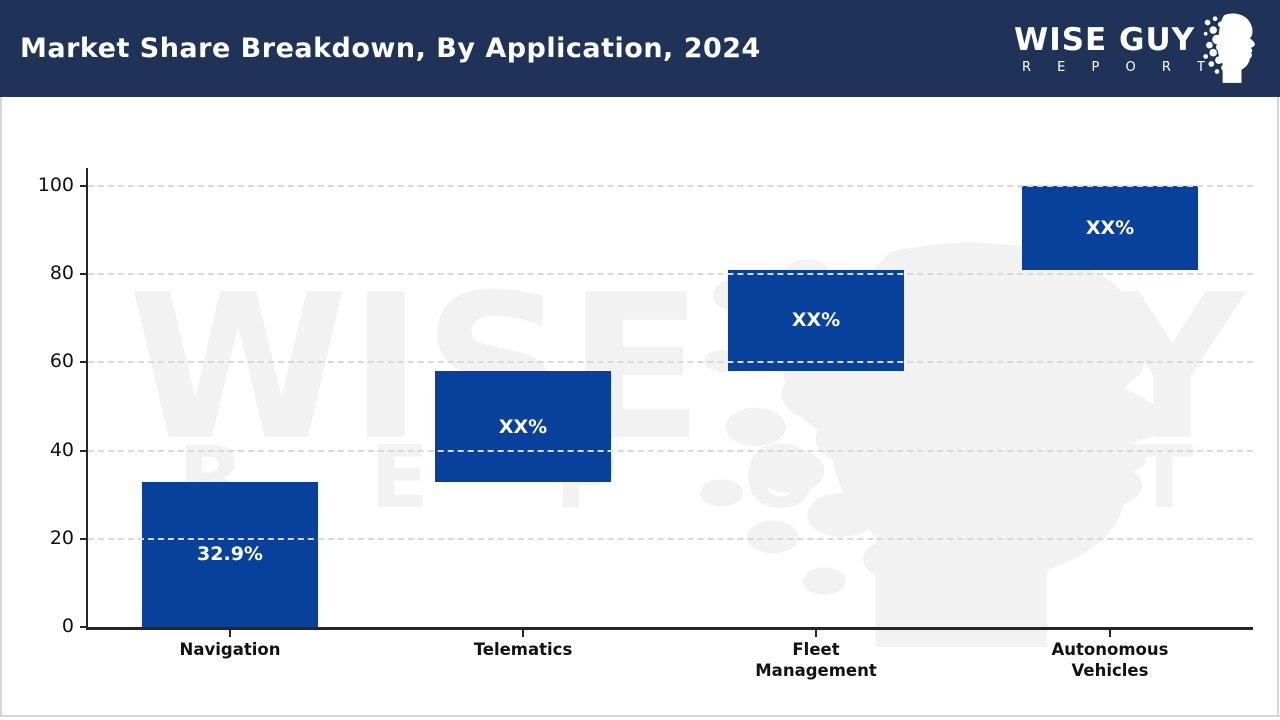 This screenshot has height=720, width=1280. I want to click on category-label: Fleet Management, so click(816, 660).